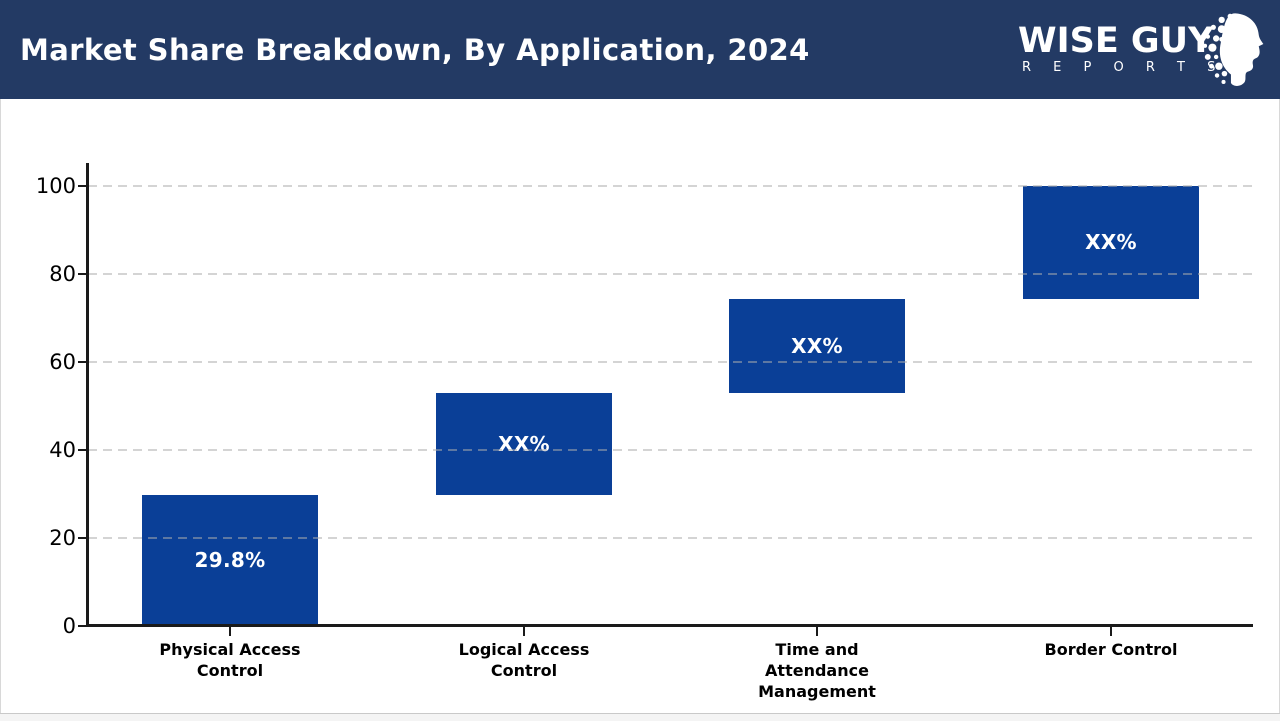  What do you see at coordinates (1111, 649) in the screenshot?
I see `category-label: Border Control` at bounding box center [1111, 649].